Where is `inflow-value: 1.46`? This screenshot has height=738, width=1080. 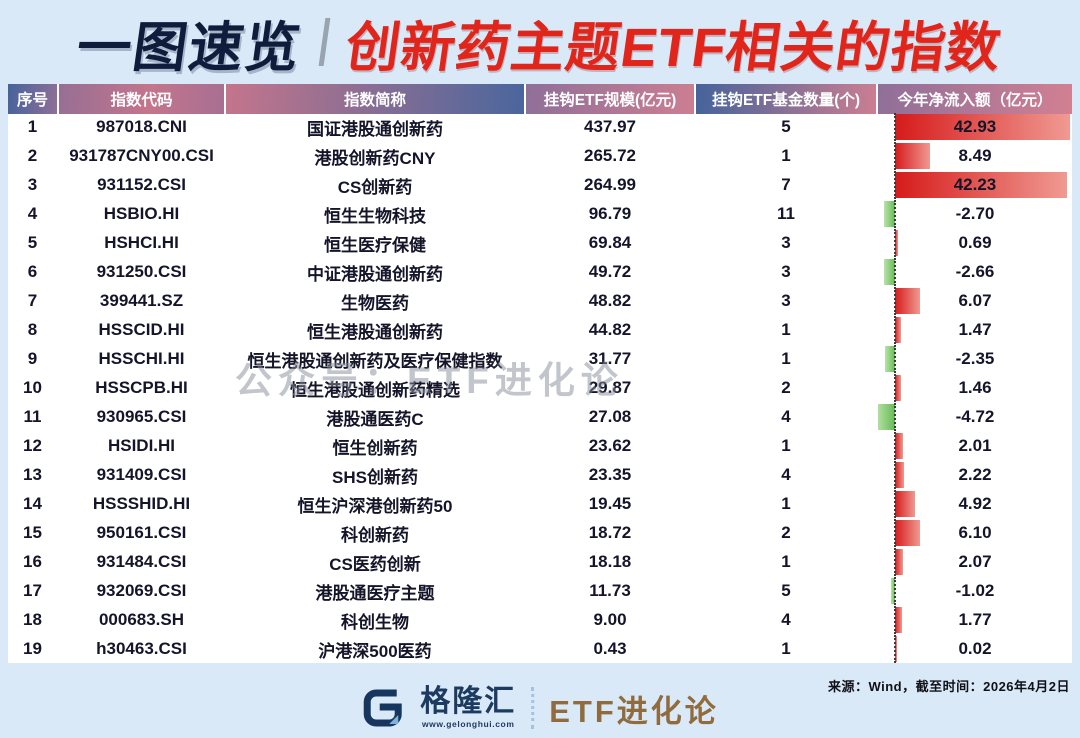
inflow-value: 1.46 is located at coordinates (975, 387).